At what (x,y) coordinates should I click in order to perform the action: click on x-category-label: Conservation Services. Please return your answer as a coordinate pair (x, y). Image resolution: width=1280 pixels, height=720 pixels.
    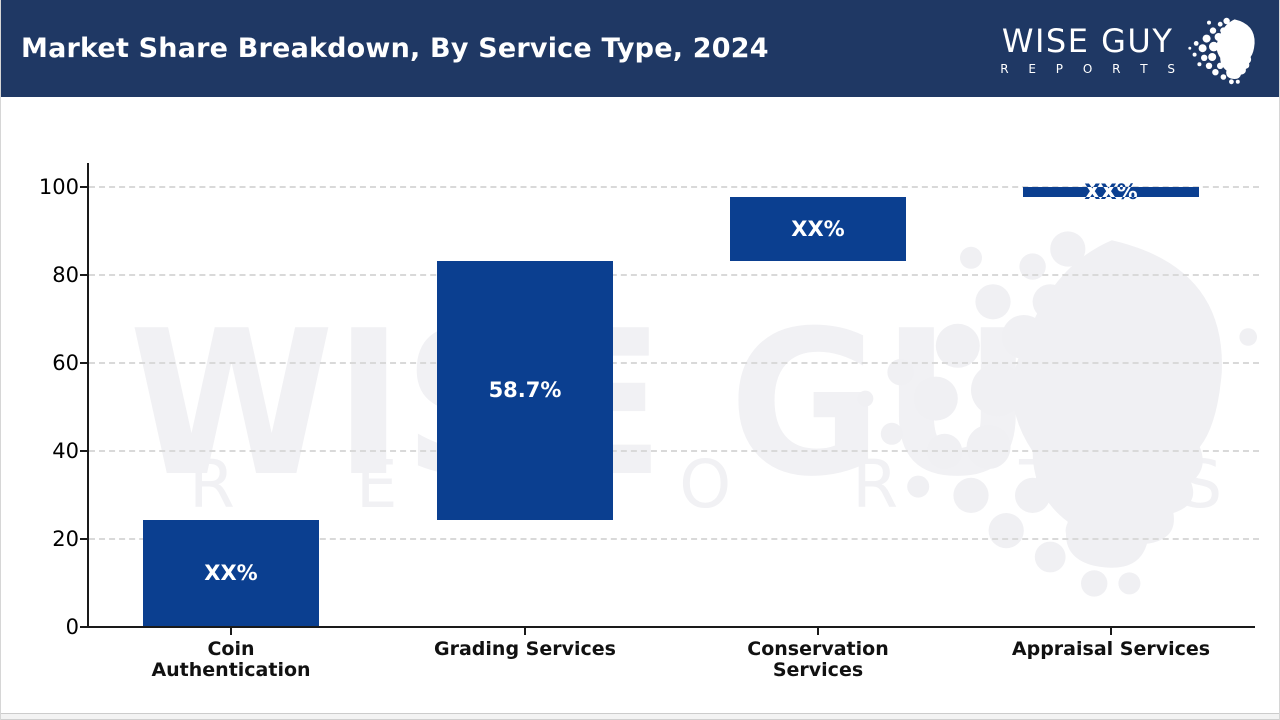
    Looking at the image, I should click on (818, 659).